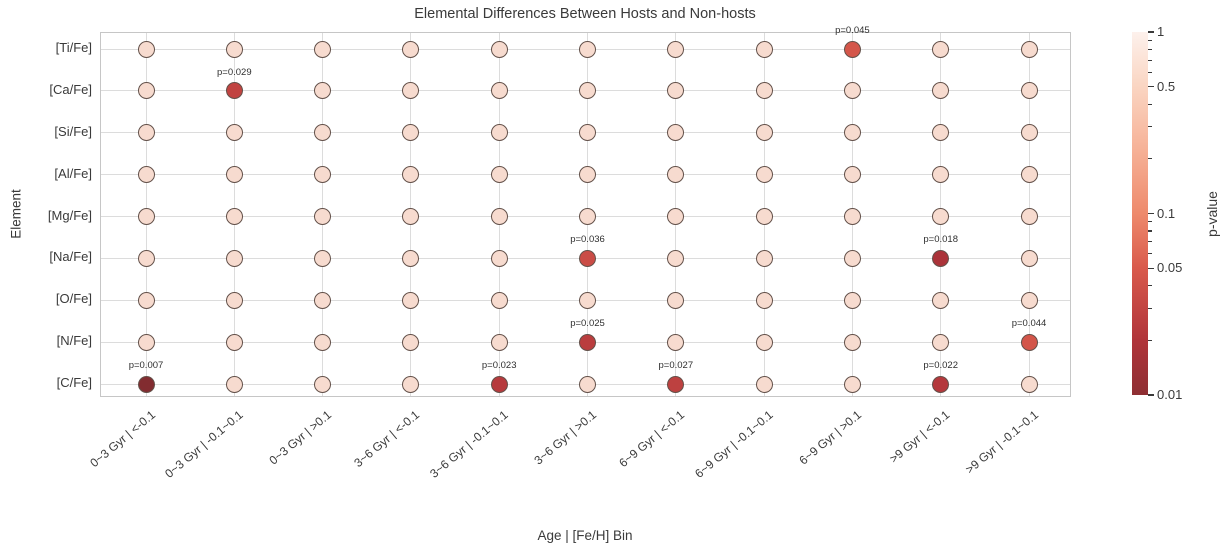 The width and height of the screenshot is (1231, 557). Describe the element at coordinates (69, 215) in the screenshot. I see `y-tick-label: [Mg/Fe]` at that location.